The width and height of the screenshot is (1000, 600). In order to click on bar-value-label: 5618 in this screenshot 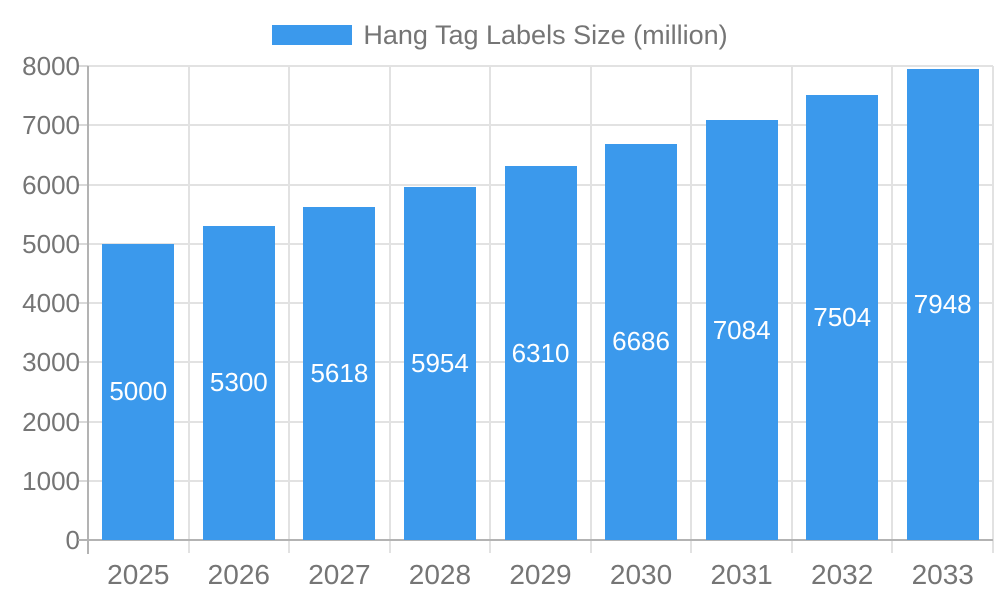, I will do `click(339, 373)`.